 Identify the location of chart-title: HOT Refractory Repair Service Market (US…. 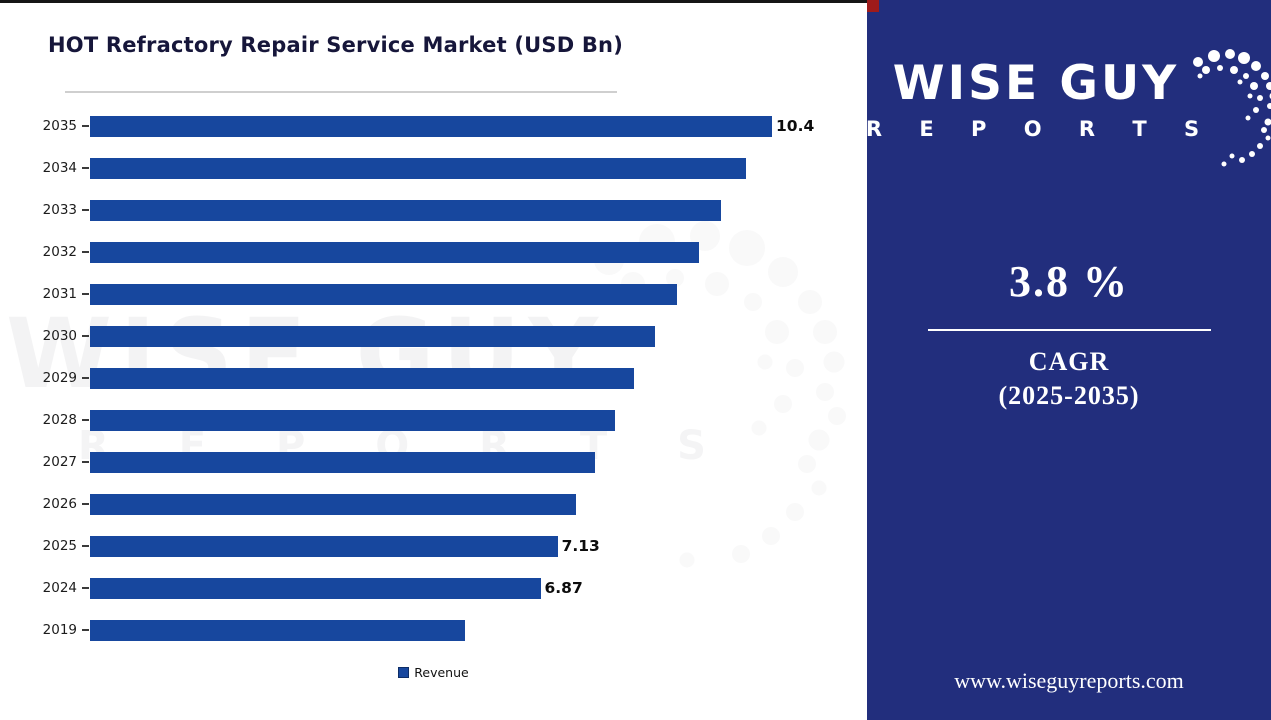
(335, 45).